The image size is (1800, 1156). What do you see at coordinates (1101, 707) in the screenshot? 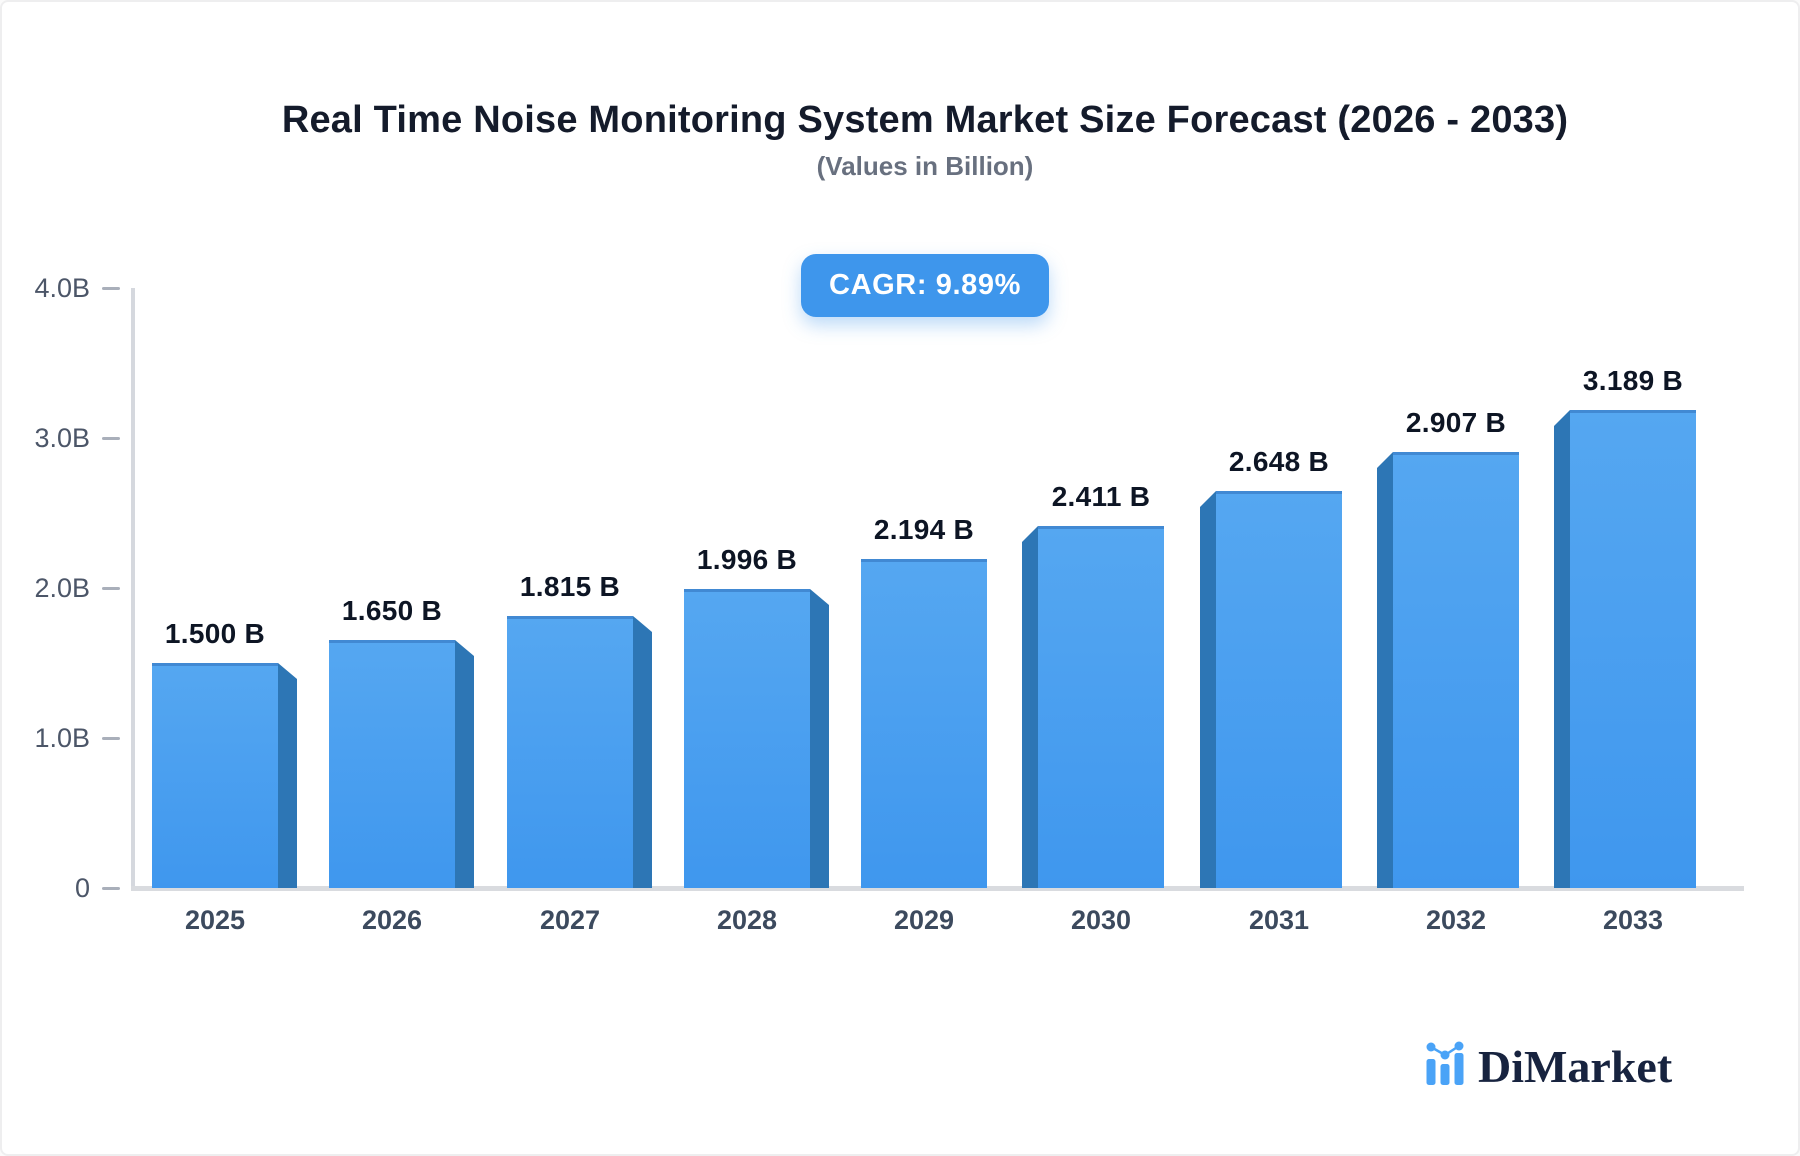
I see `bar-2030` at bounding box center [1101, 707].